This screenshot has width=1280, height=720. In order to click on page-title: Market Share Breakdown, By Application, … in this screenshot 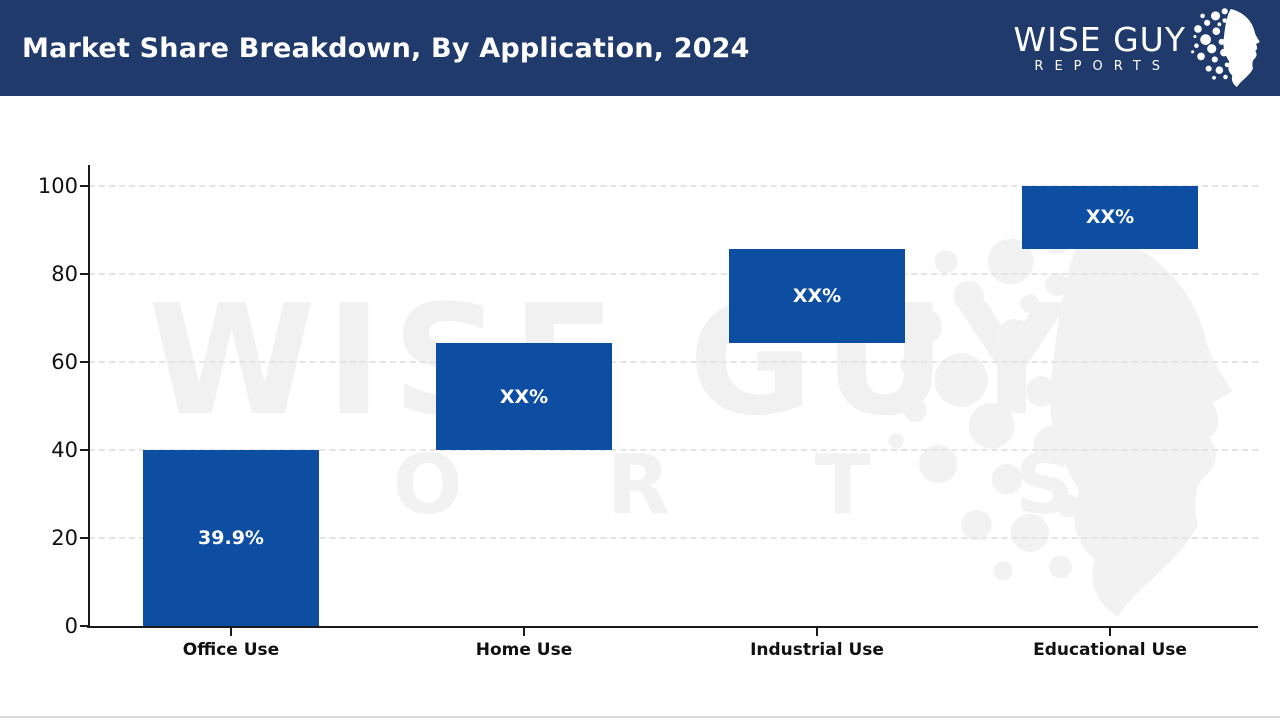, I will do `click(386, 48)`.